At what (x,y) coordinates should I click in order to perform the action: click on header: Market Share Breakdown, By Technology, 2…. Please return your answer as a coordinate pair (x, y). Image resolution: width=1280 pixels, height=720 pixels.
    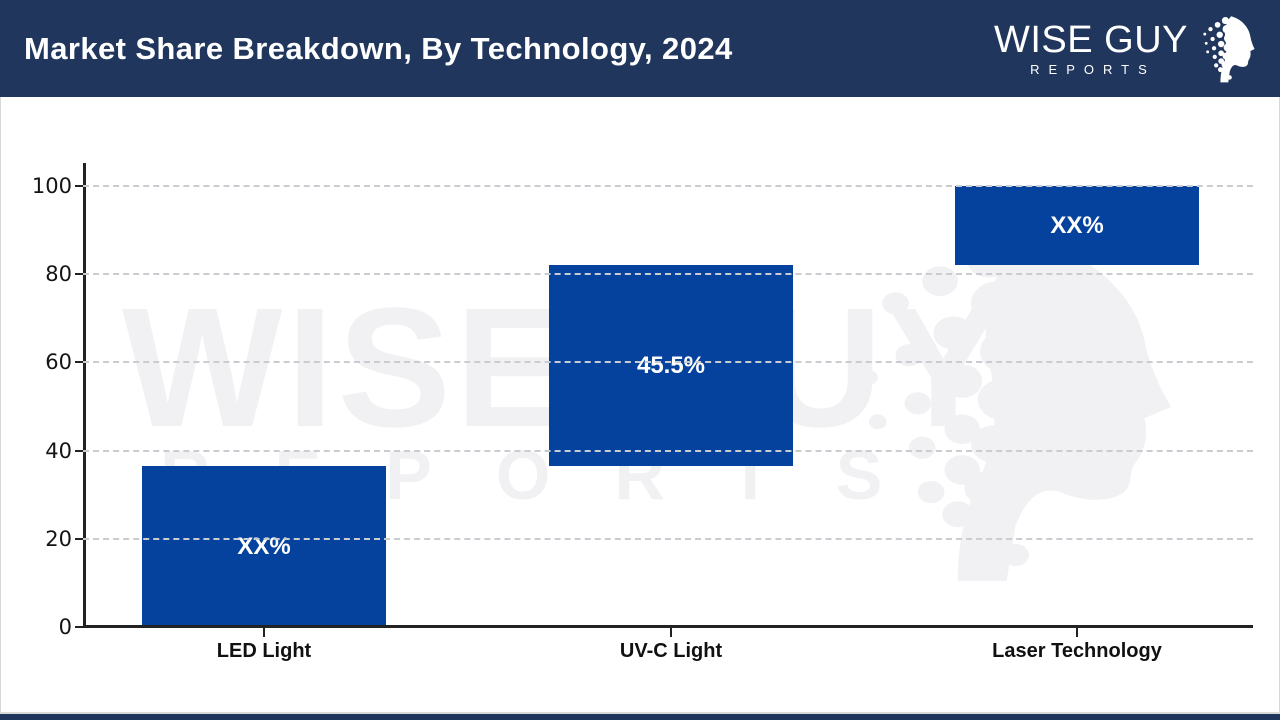
    Looking at the image, I should click on (640, 48).